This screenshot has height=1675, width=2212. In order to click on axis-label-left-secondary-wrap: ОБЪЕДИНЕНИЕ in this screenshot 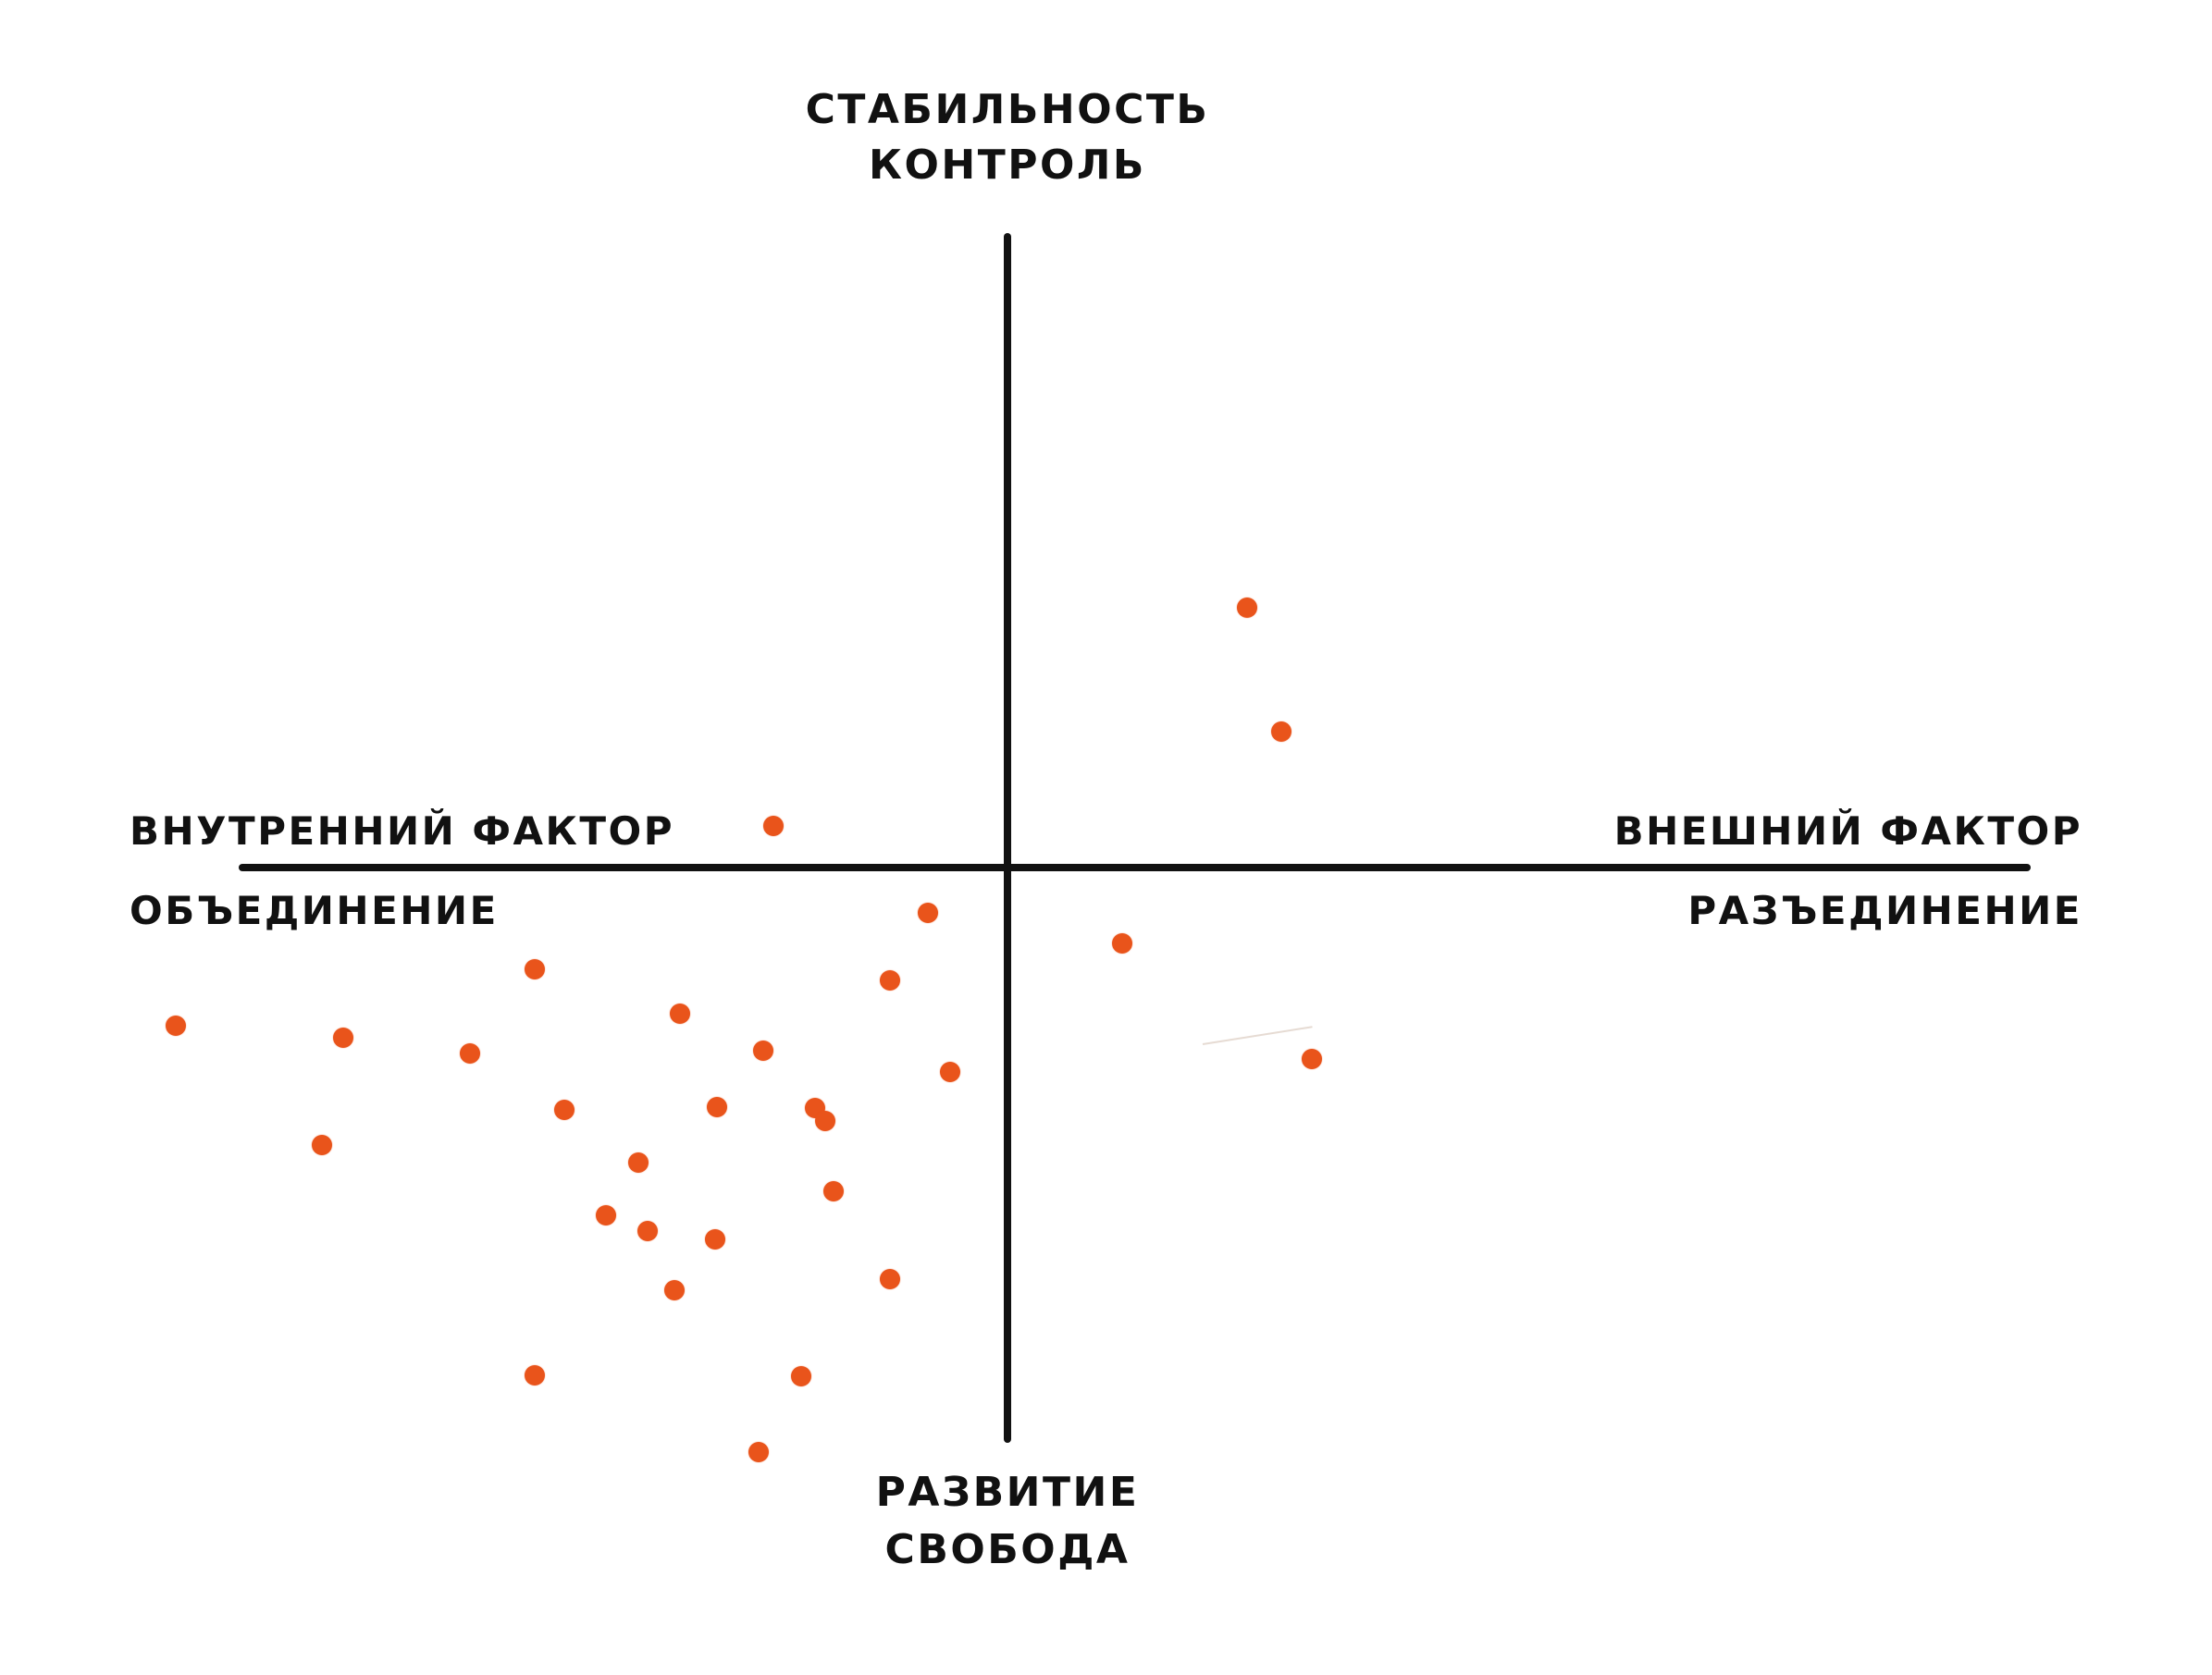, I will do `click(315, 910)`.